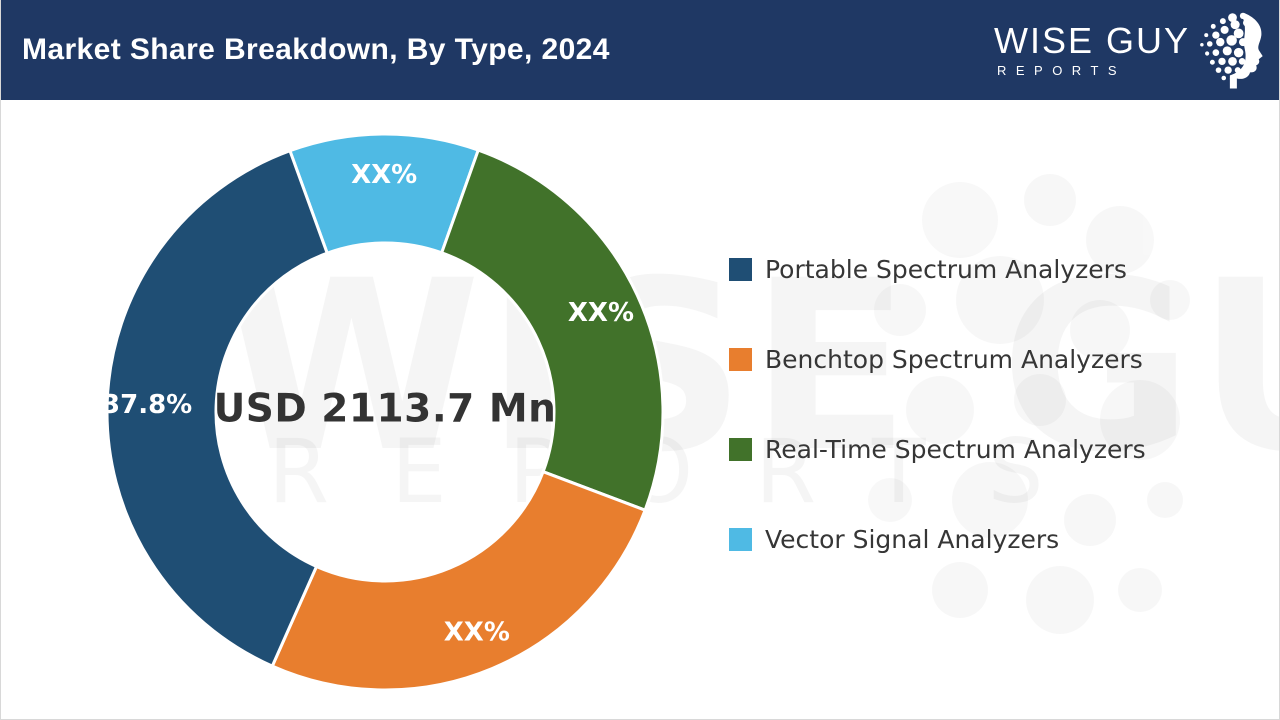  I want to click on donut-segment-real-time-spectrum-analyzers, so click(552, 330).